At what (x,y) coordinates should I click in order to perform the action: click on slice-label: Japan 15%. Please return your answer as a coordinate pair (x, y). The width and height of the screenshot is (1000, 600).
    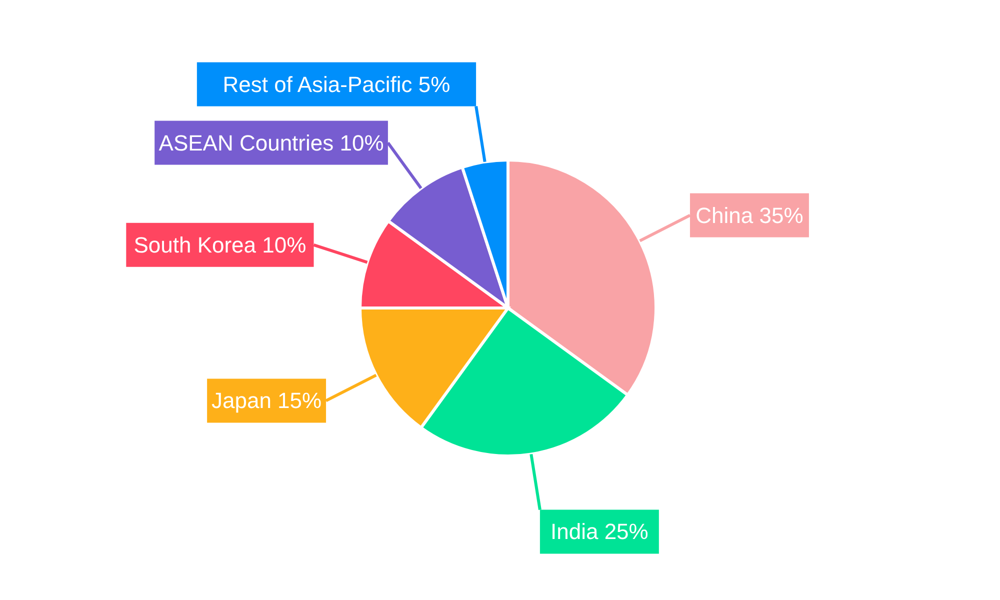
    Looking at the image, I should click on (266, 401).